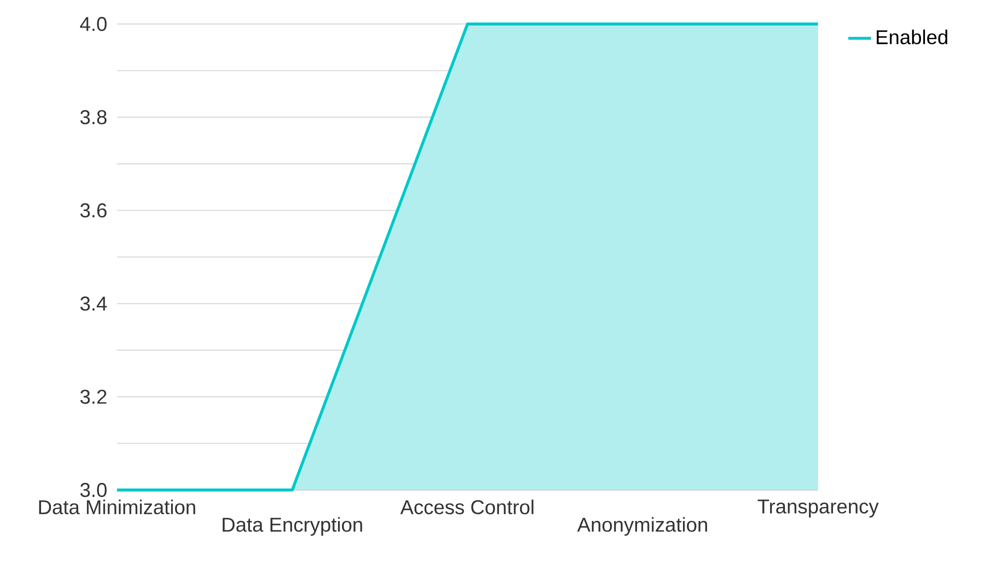 The image size is (999, 564). I want to click on legend-label: Enabled, so click(912, 37).